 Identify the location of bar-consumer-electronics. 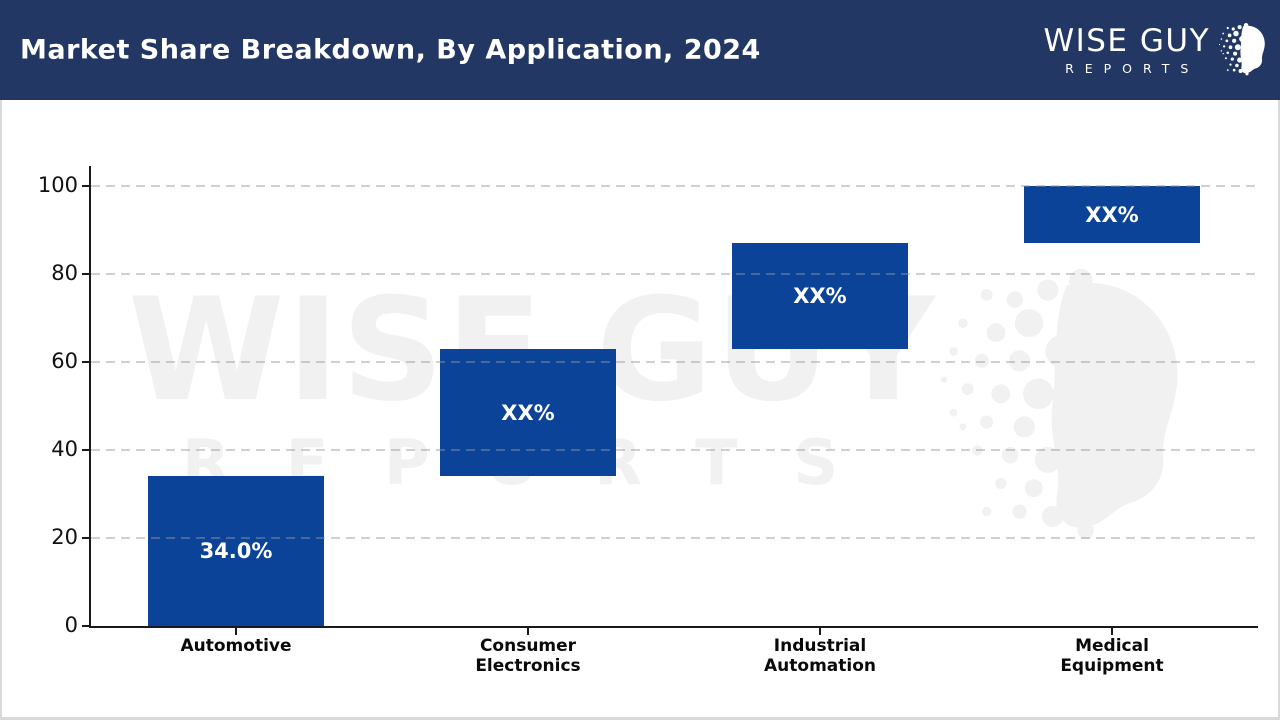
(528, 412).